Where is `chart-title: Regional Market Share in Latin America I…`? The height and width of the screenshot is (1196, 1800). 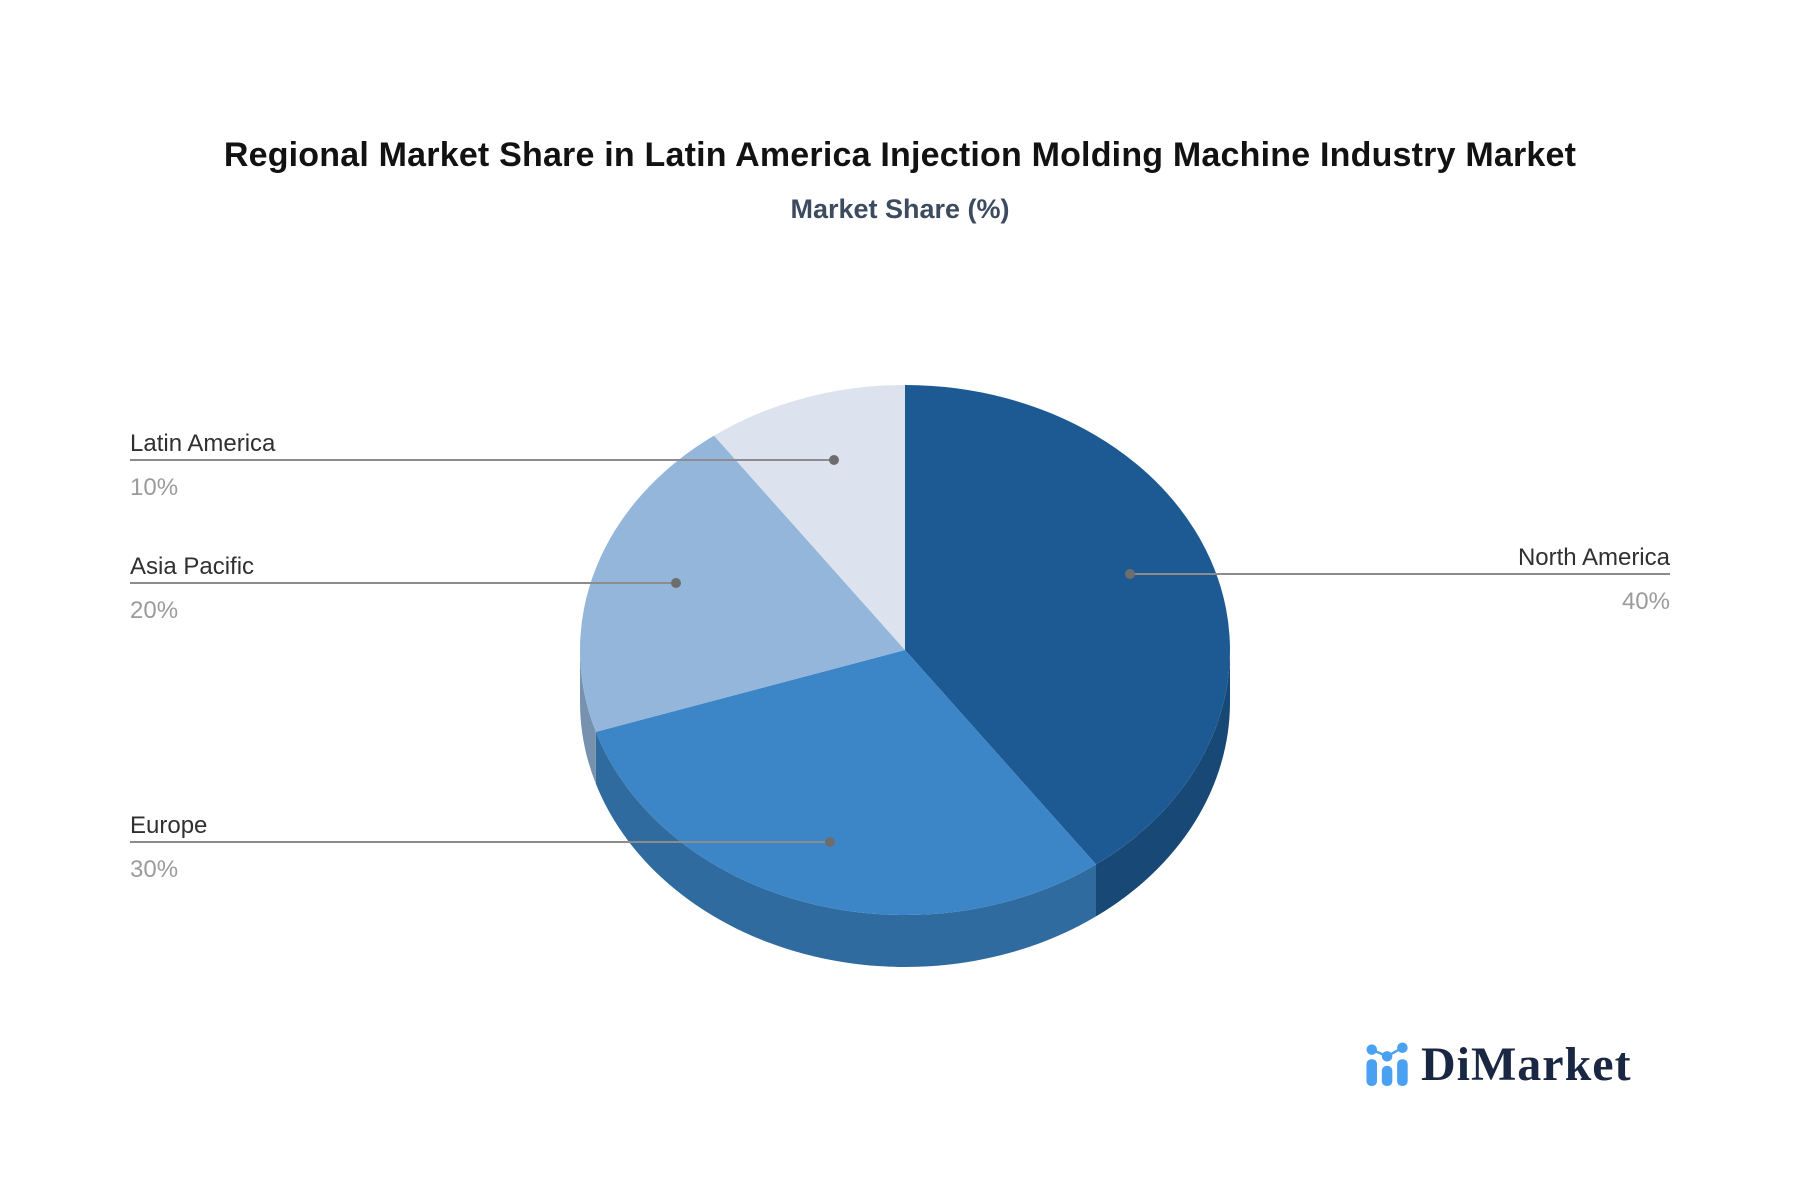
chart-title: Regional Market Share in Latin America I… is located at coordinates (900, 155).